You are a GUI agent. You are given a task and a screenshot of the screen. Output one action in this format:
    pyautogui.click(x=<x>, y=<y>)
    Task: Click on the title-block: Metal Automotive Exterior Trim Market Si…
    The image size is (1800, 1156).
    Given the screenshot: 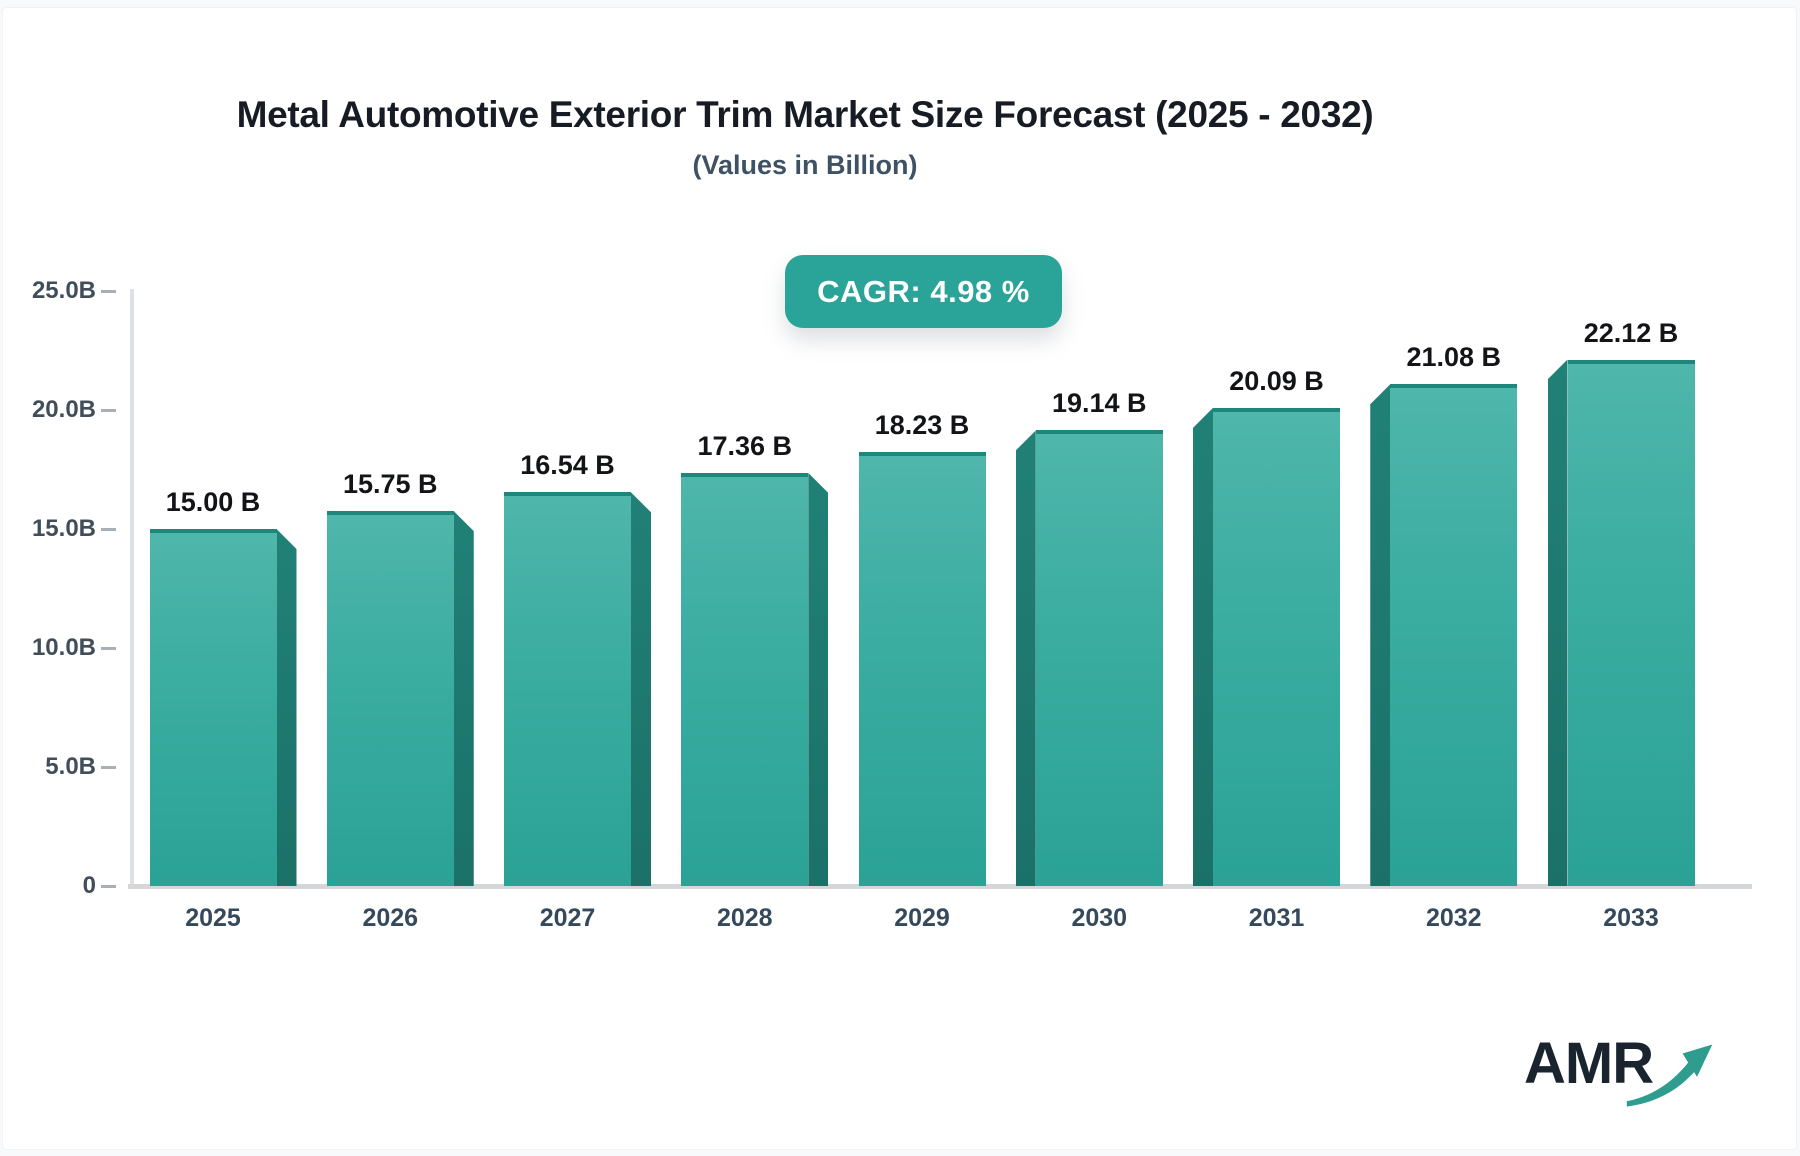 What is the action you would take?
    pyautogui.click(x=805, y=90)
    